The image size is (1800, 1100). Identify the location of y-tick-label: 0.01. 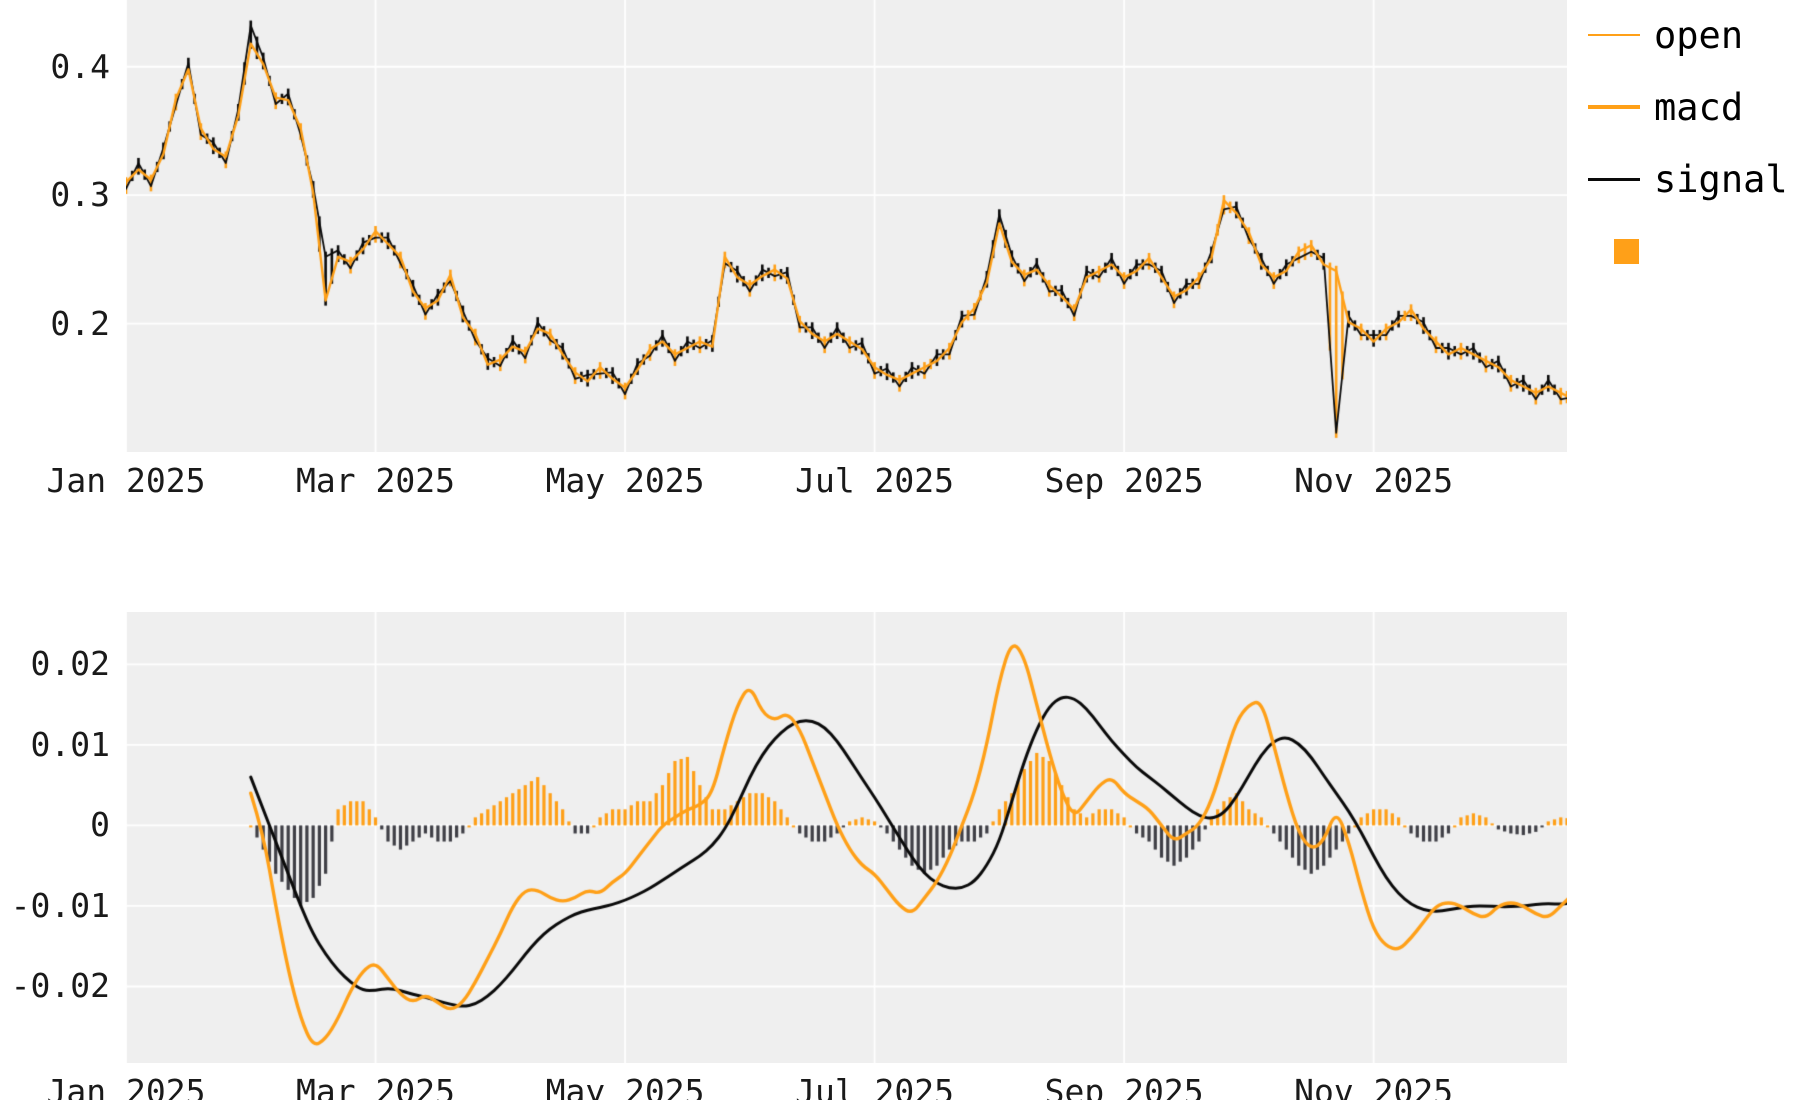
(70, 744).